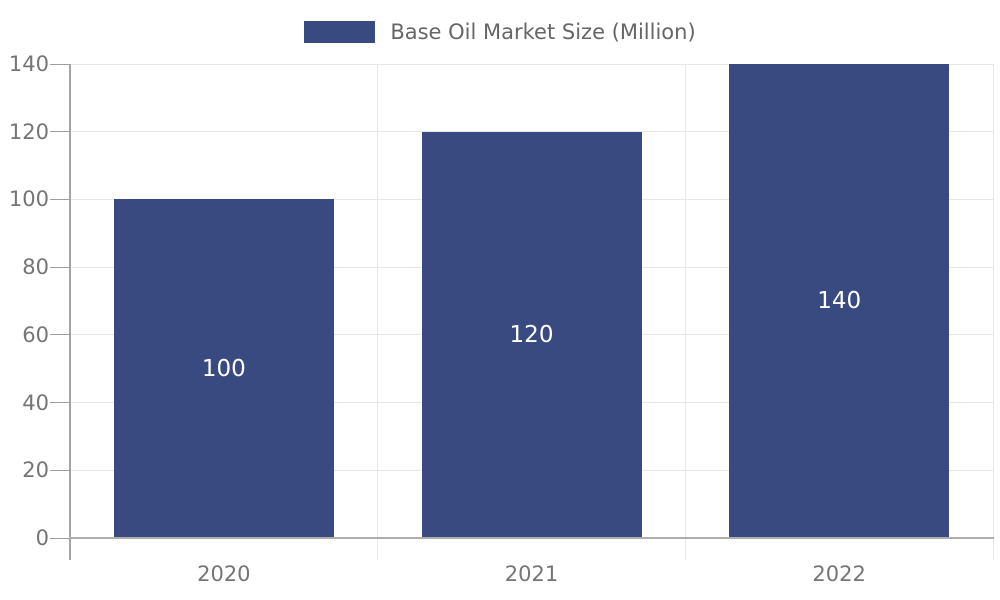 The height and width of the screenshot is (600, 1000). I want to click on y-axis-label: 140, so click(28, 64).